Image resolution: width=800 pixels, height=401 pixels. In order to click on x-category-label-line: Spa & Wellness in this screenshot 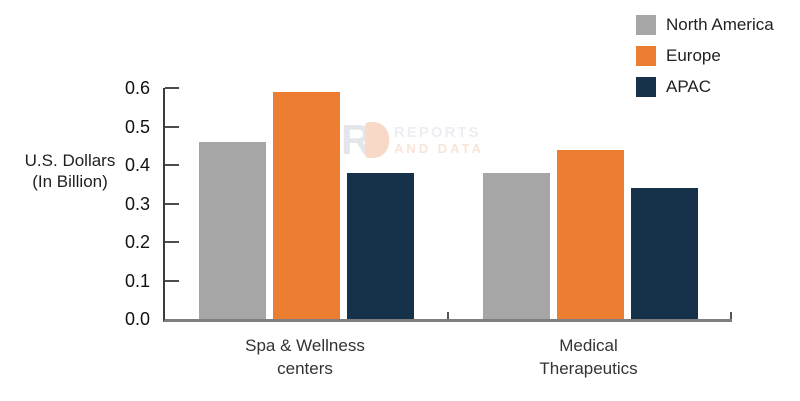, I will do `click(305, 345)`.